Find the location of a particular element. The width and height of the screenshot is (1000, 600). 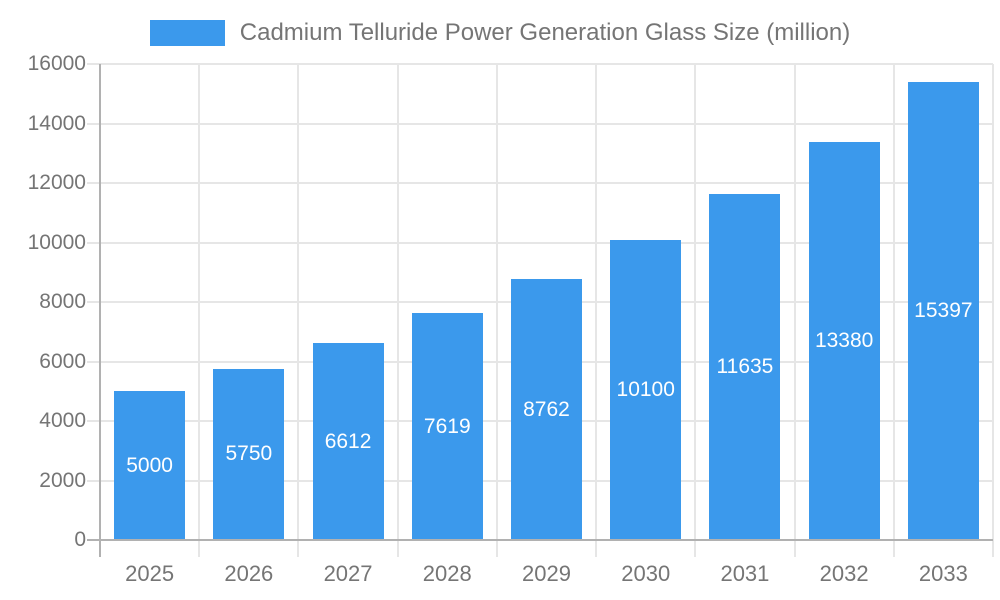

y-tick-label: 2000 is located at coordinates (62, 480).